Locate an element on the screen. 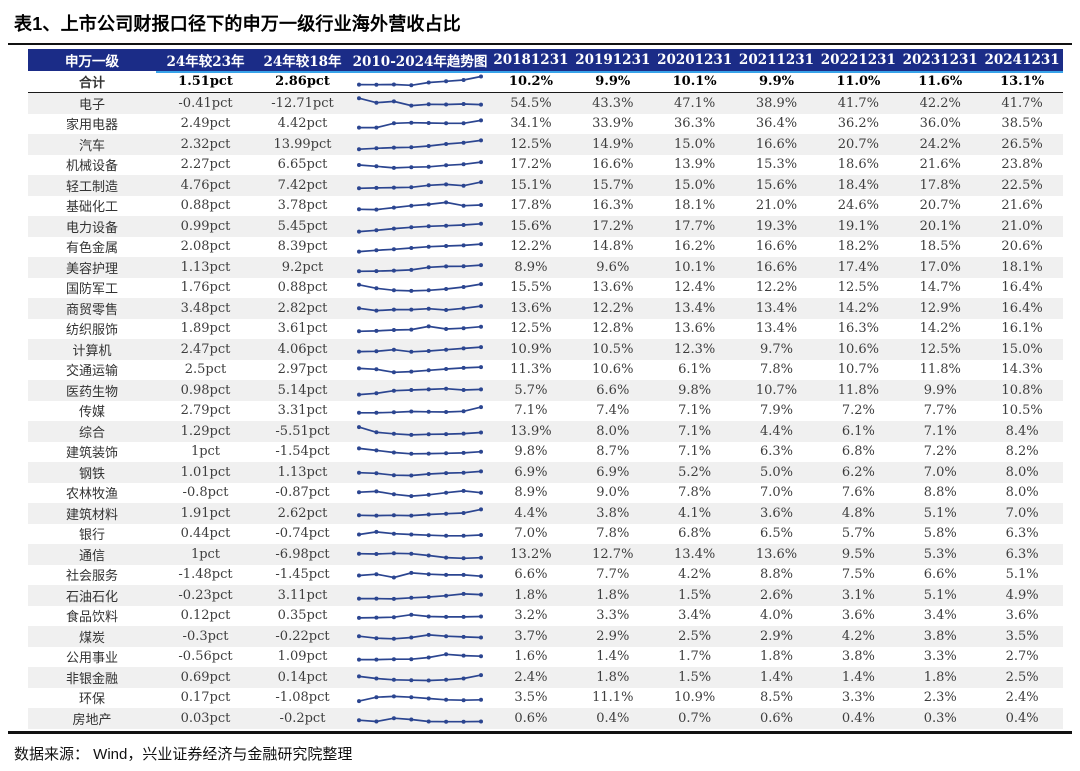  value-cell: 5.7% is located at coordinates (858, 534).